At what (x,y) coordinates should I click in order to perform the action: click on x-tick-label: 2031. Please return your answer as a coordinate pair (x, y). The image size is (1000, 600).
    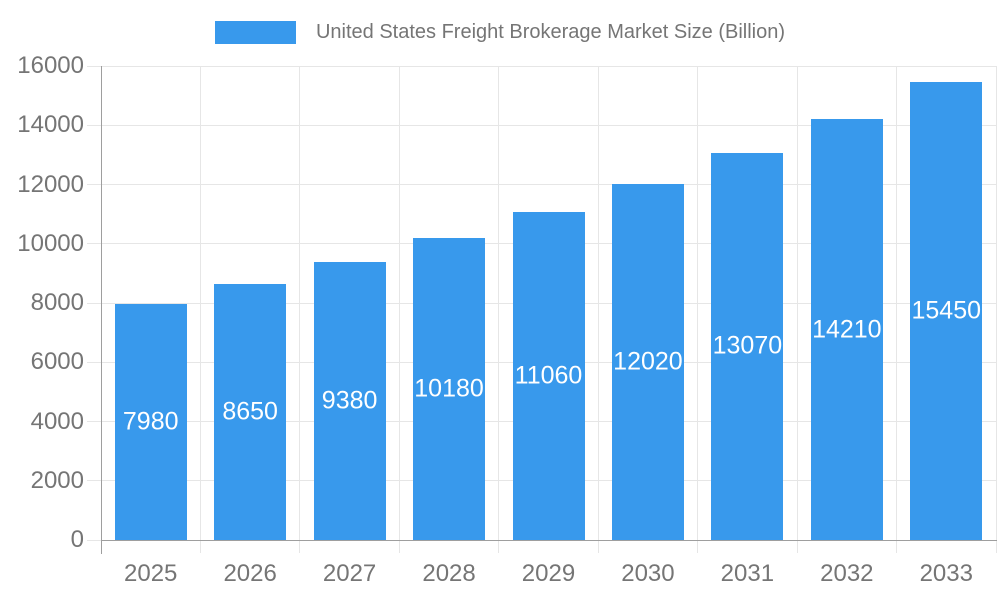
    Looking at the image, I should click on (747, 573).